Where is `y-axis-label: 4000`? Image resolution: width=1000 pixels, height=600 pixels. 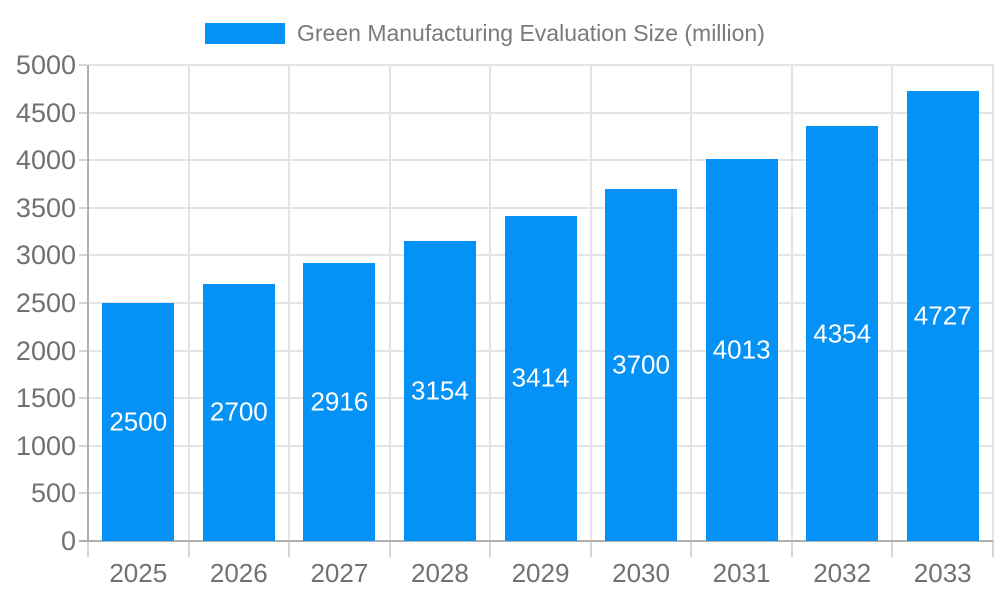 y-axis-label: 4000 is located at coordinates (45, 160).